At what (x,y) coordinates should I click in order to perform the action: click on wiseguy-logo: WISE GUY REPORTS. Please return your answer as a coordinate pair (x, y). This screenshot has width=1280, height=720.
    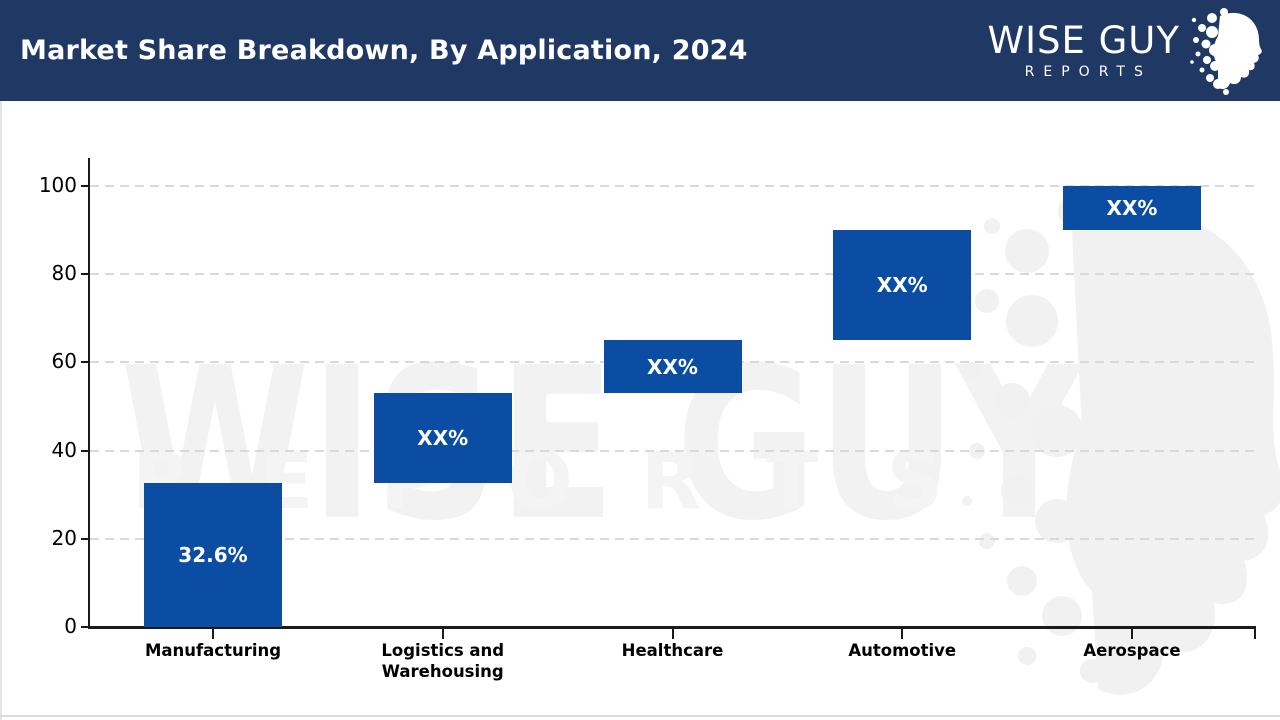
    Looking at the image, I should click on (1127, 50).